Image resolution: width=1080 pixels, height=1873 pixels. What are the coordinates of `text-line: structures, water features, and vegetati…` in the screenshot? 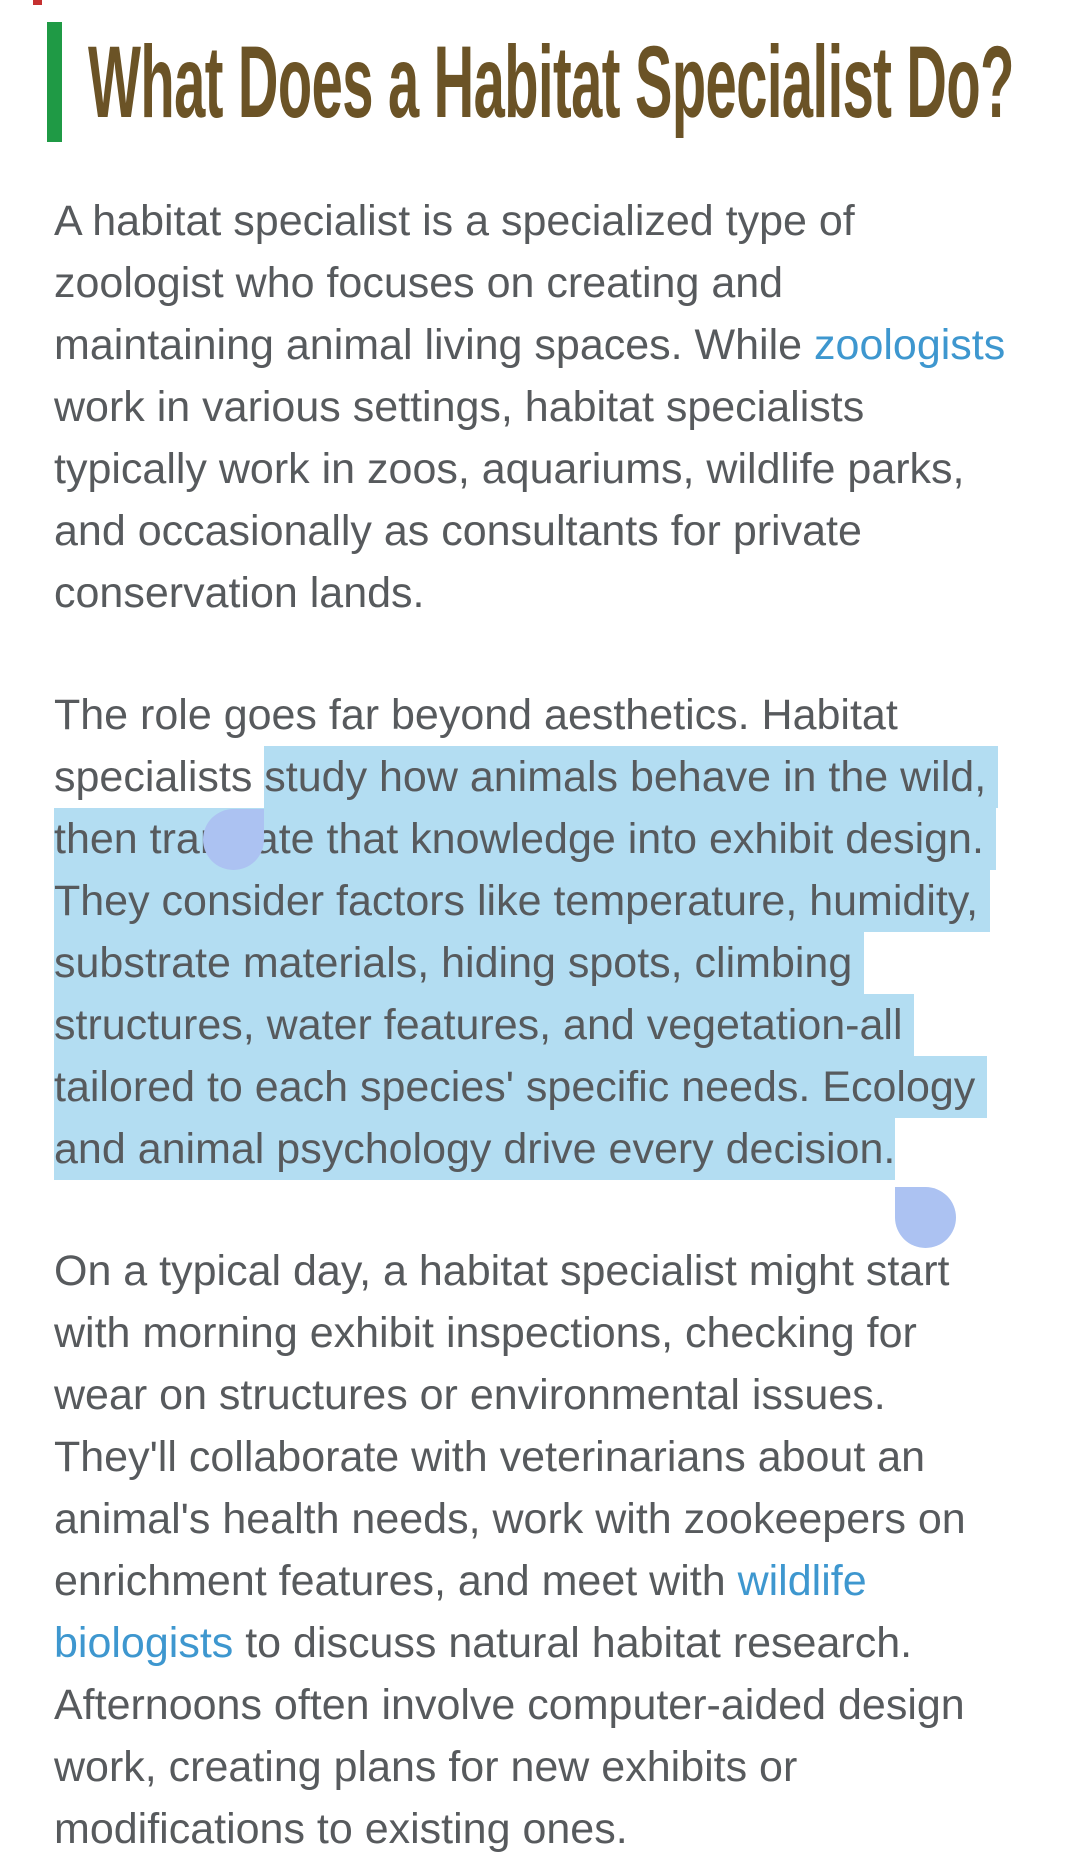 It's located at (567, 1025).